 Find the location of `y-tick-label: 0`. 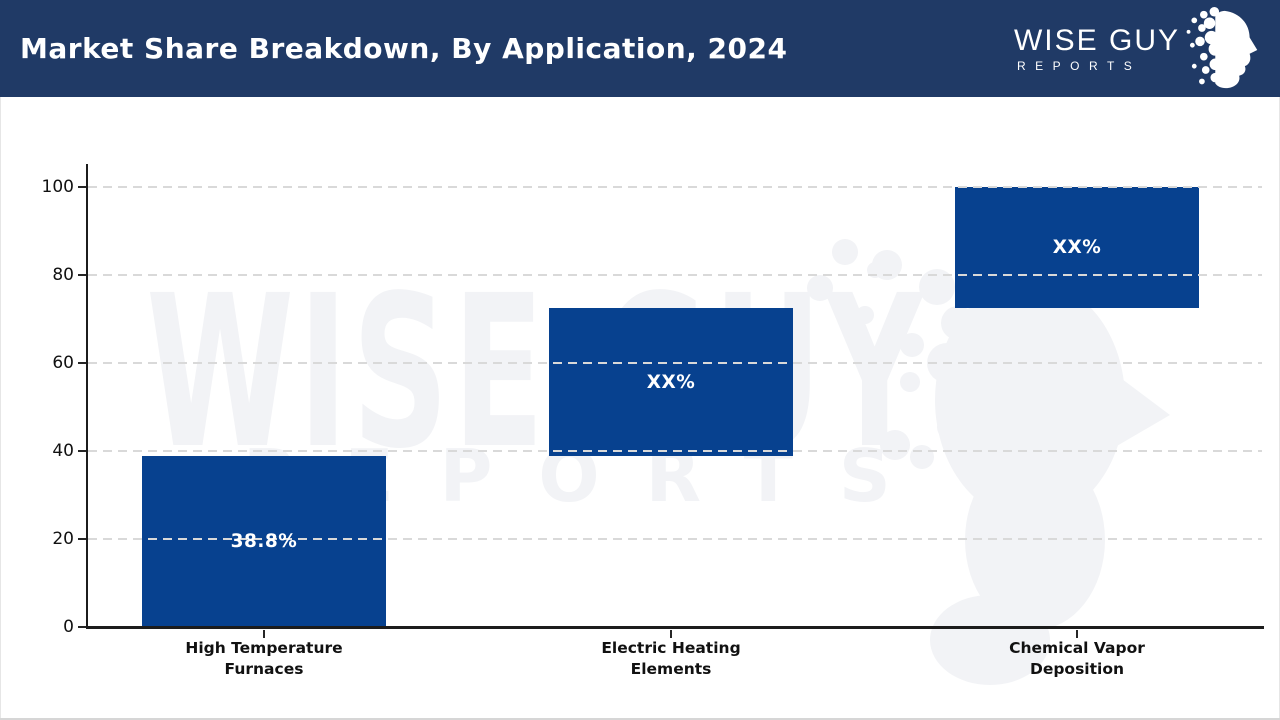

y-tick-label: 0 is located at coordinates (68, 627).